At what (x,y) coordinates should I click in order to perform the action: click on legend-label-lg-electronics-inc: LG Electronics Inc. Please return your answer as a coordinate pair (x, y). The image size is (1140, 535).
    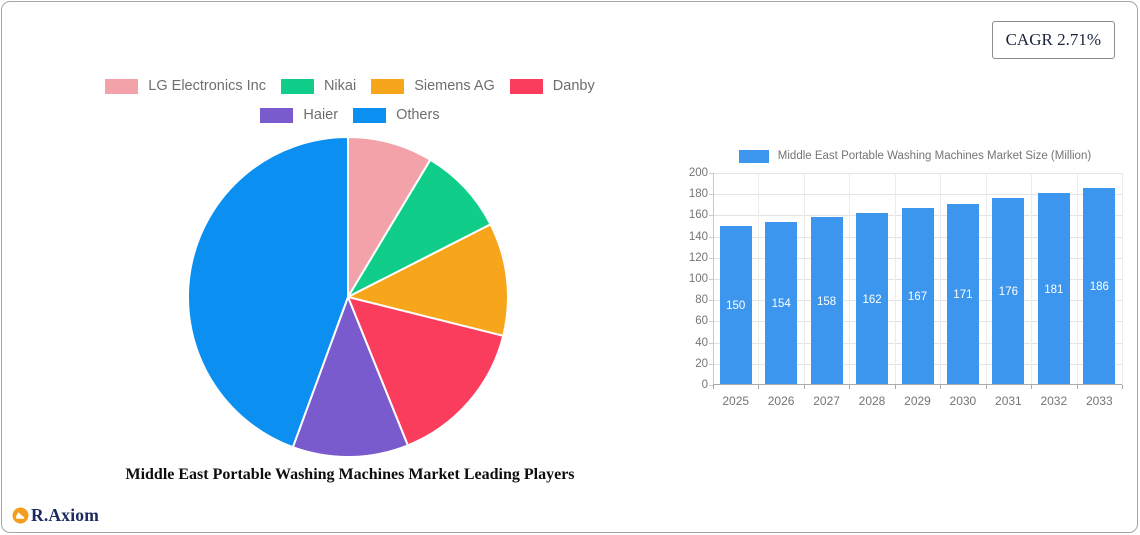
    Looking at the image, I should click on (207, 86).